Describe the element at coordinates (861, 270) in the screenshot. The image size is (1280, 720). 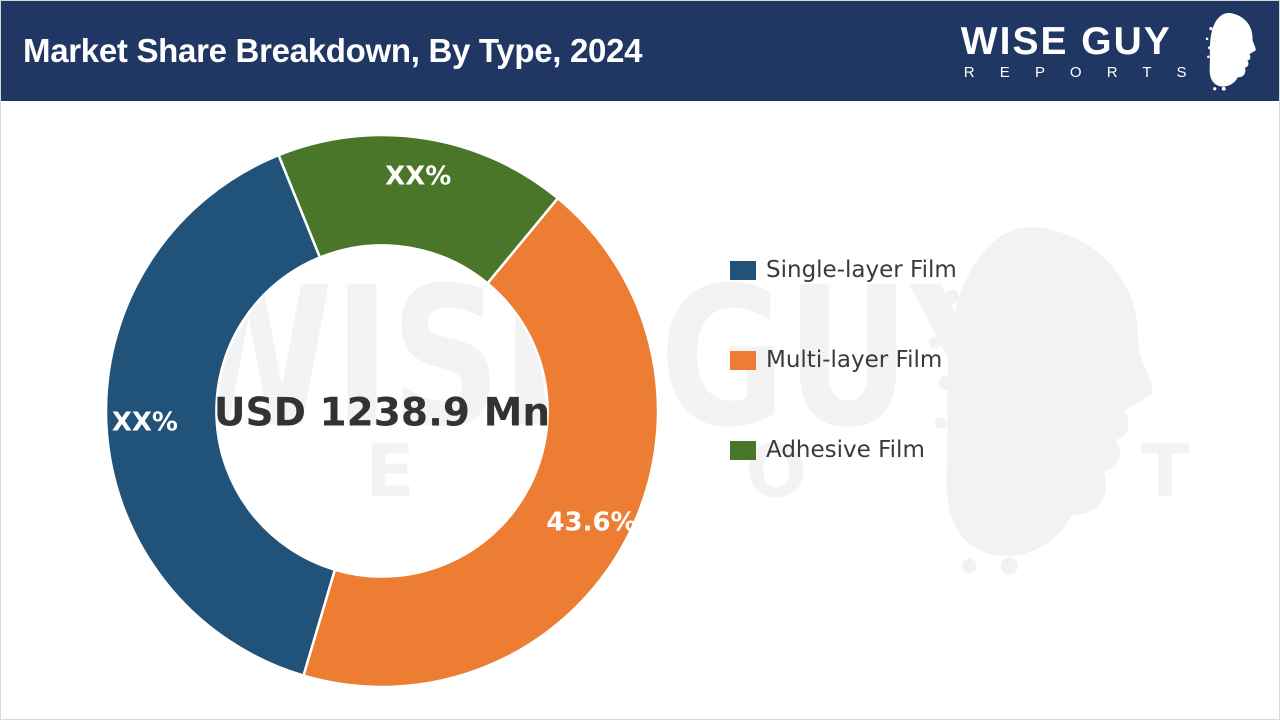
I see `legend-label: Single-layer Film` at that location.